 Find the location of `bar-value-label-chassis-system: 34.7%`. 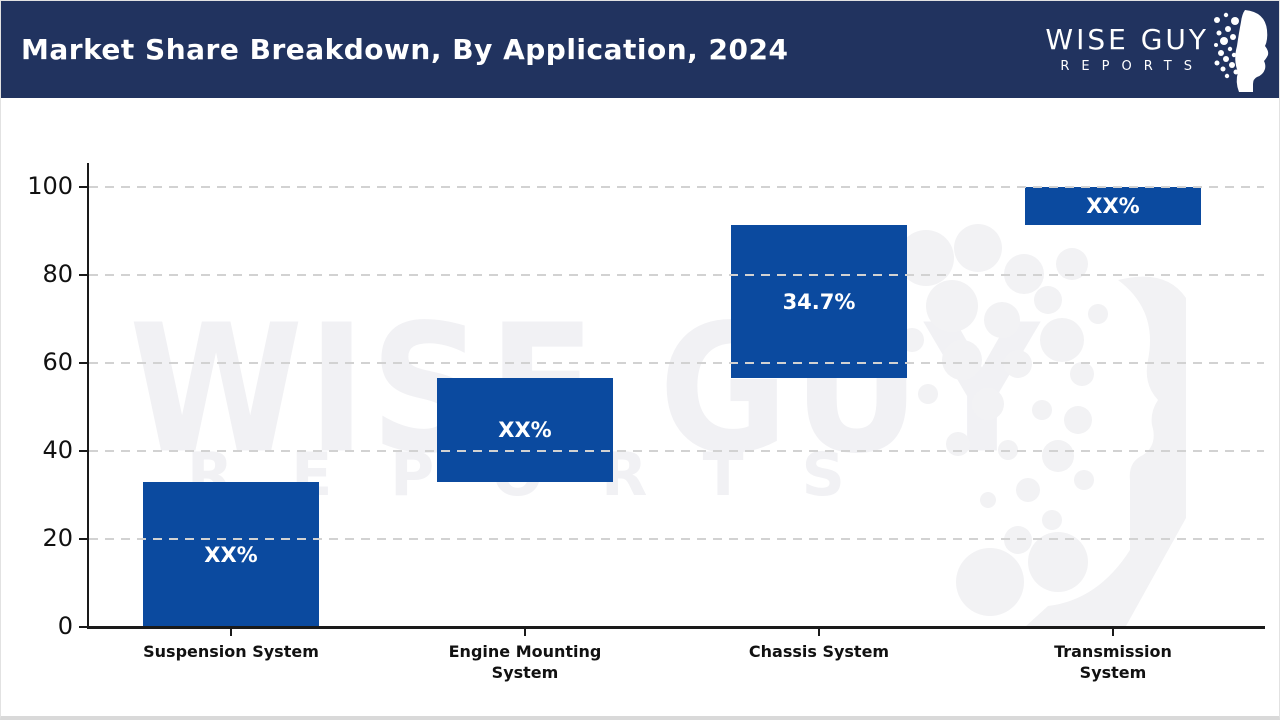

bar-value-label-chassis-system: 34.7% is located at coordinates (819, 301).